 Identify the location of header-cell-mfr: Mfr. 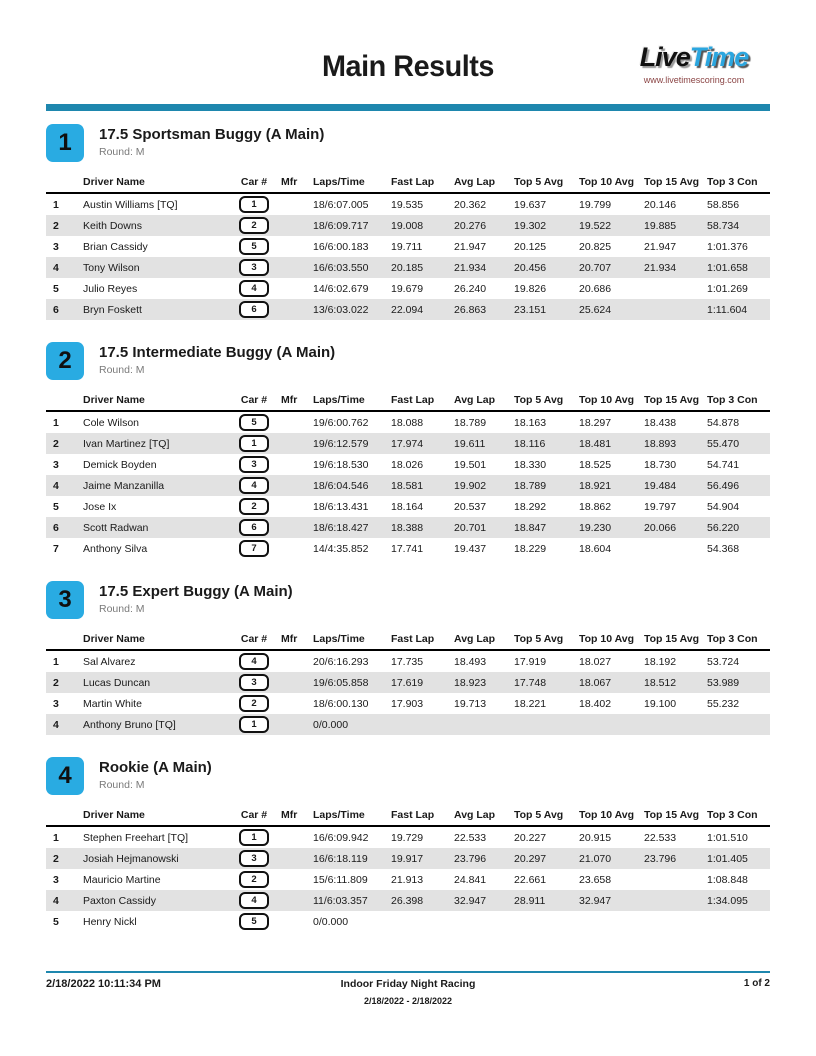
(289, 814).